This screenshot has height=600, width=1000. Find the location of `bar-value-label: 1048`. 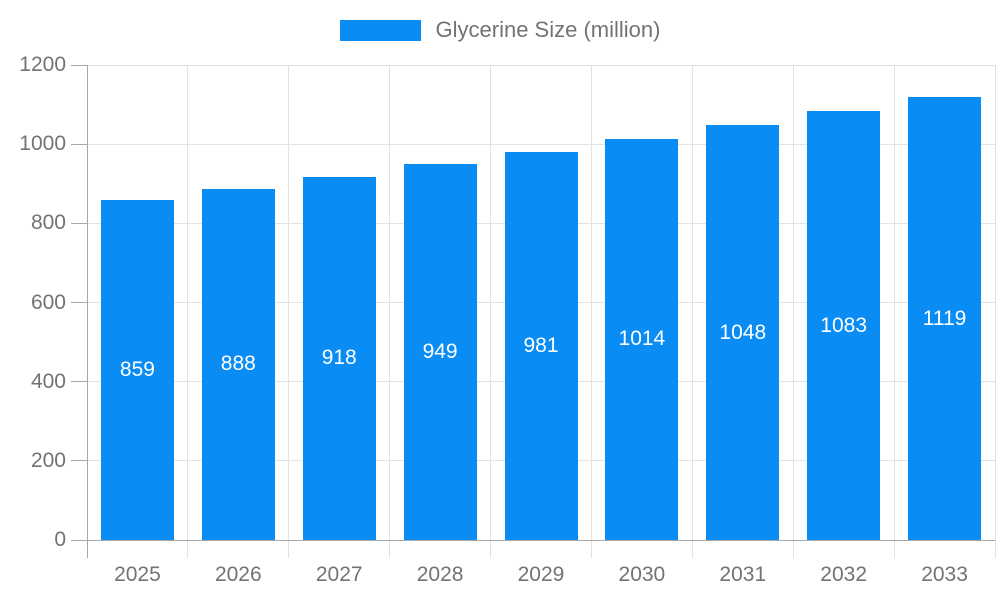

bar-value-label: 1048 is located at coordinates (743, 332).